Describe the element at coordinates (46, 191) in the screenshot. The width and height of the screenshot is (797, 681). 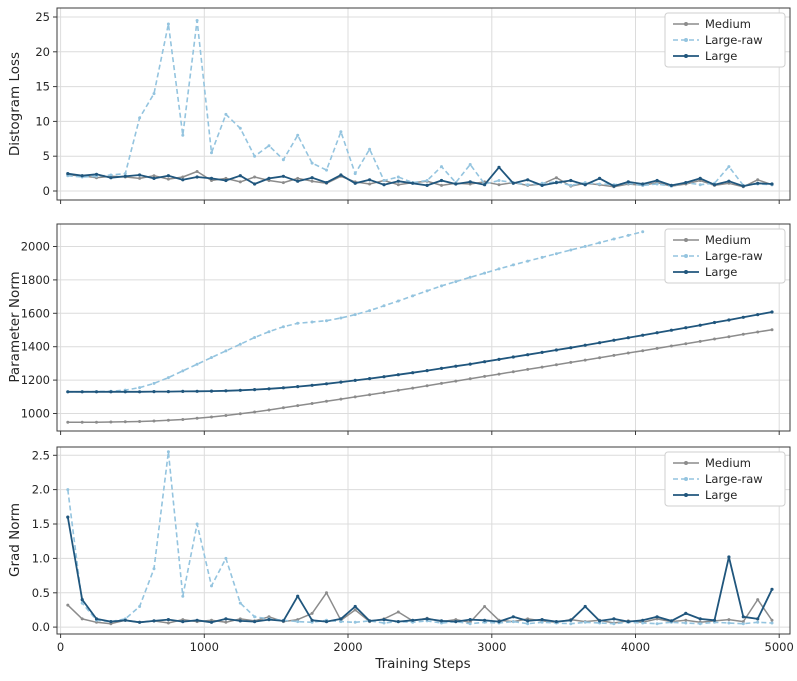
I see `y-tick-label: 0` at that location.